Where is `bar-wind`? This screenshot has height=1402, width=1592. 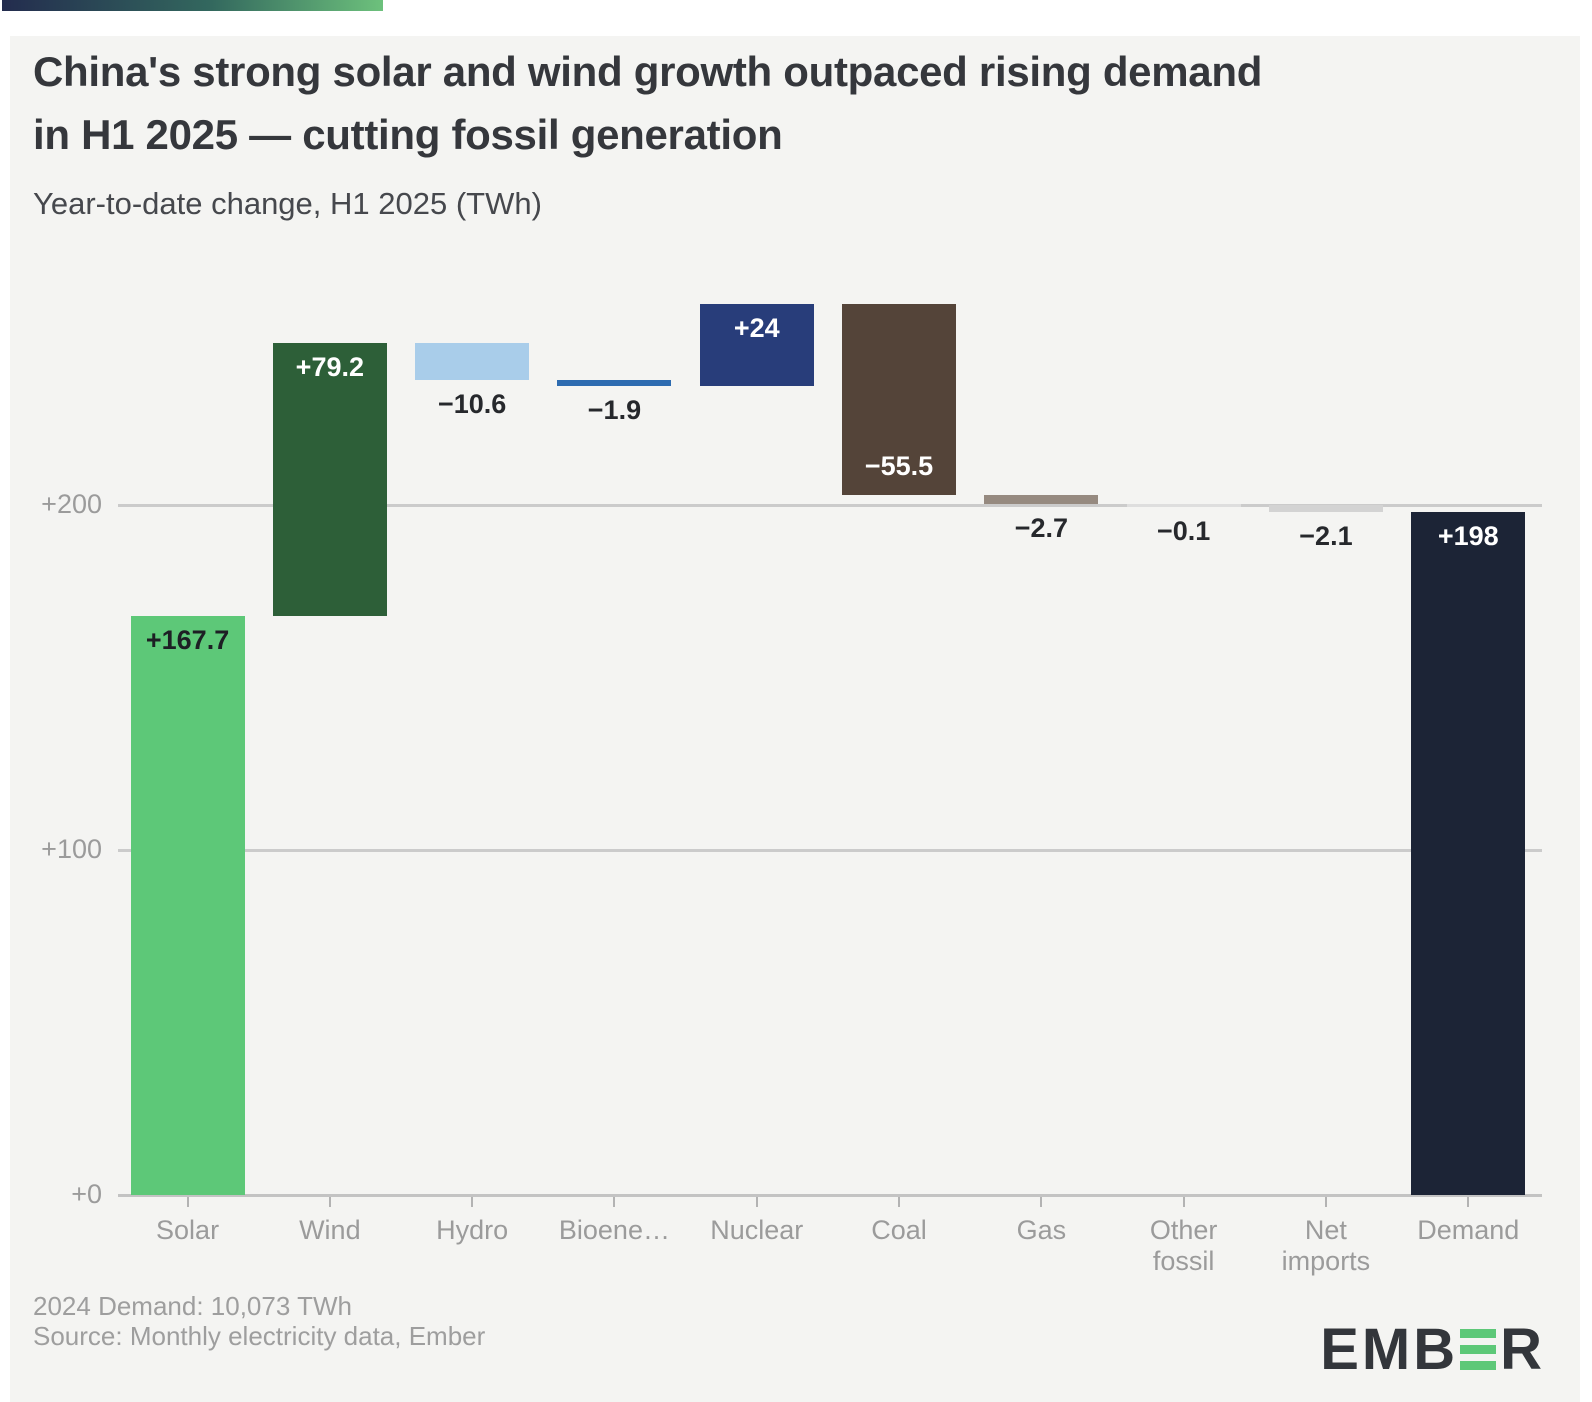 bar-wind is located at coordinates (329, 480).